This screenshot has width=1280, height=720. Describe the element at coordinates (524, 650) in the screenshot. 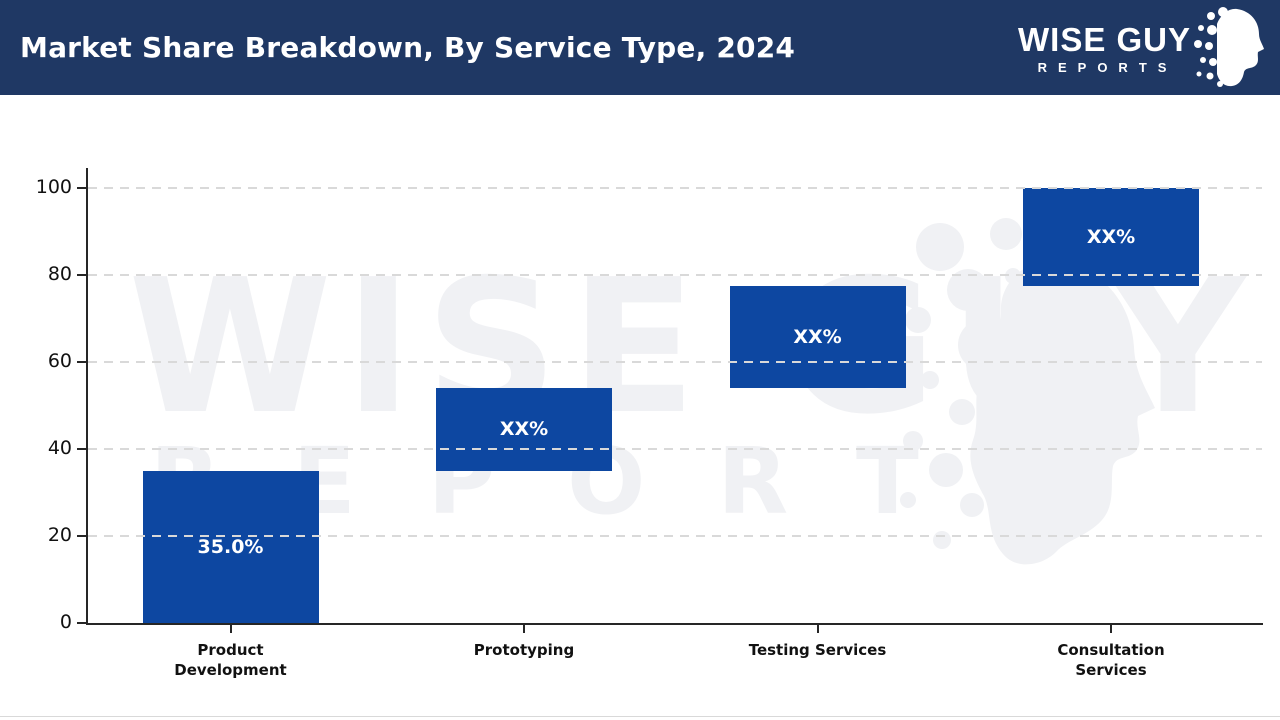

I see `category-label-prototyping: Prototyping` at that location.